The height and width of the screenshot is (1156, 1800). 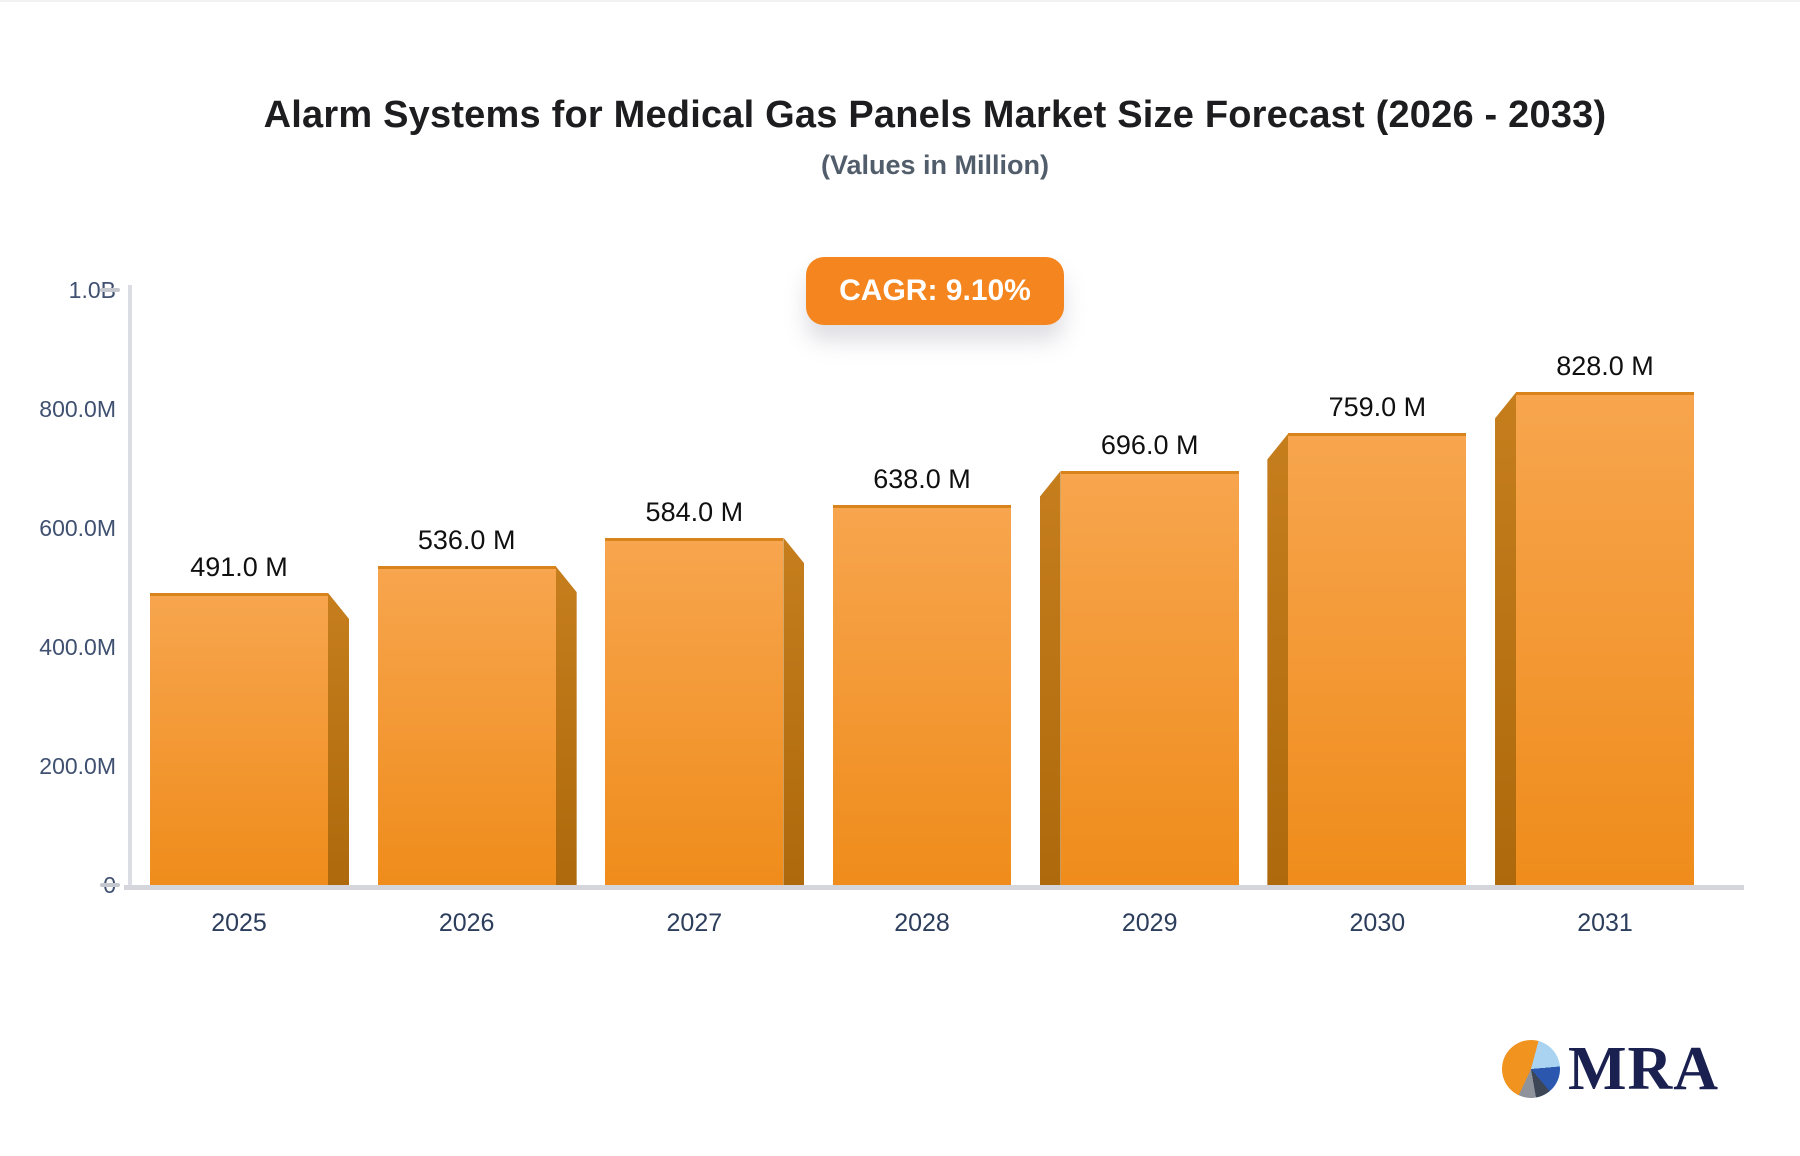 I want to click on bar-2028: 638.0 M 2028, so click(x=922, y=700).